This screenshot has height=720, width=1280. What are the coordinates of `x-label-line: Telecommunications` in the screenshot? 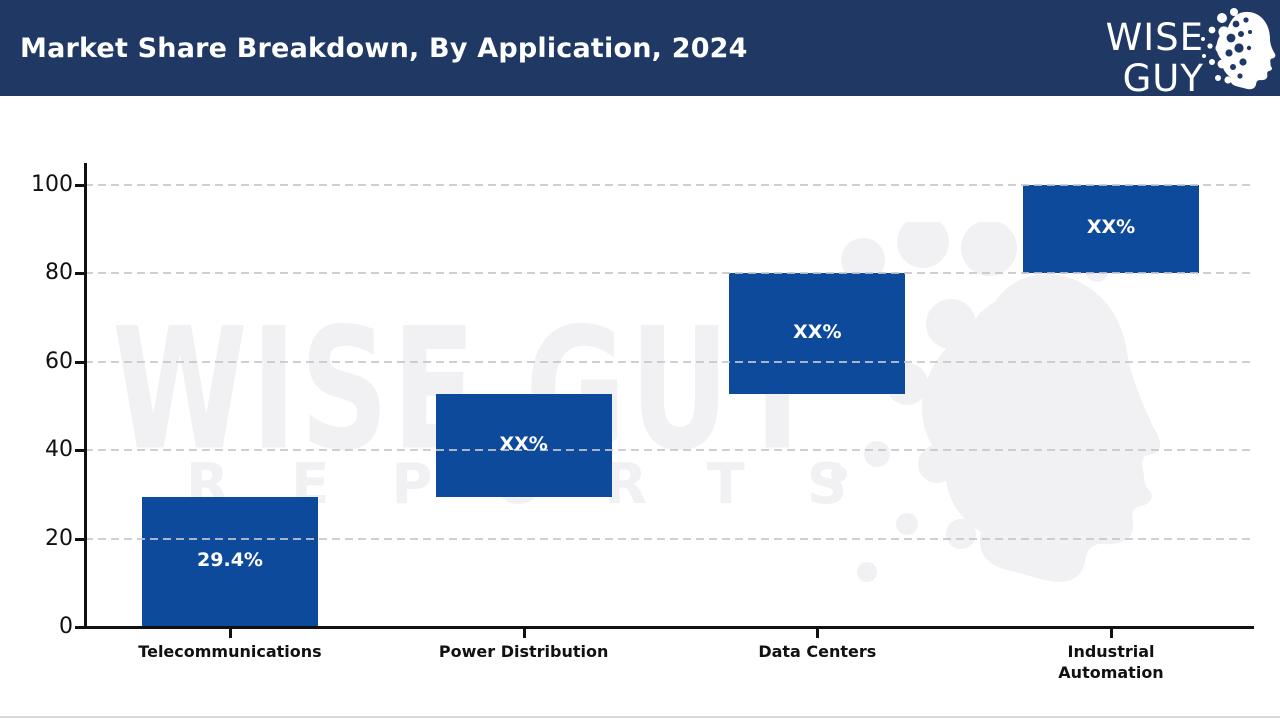 It's located at (230, 651).